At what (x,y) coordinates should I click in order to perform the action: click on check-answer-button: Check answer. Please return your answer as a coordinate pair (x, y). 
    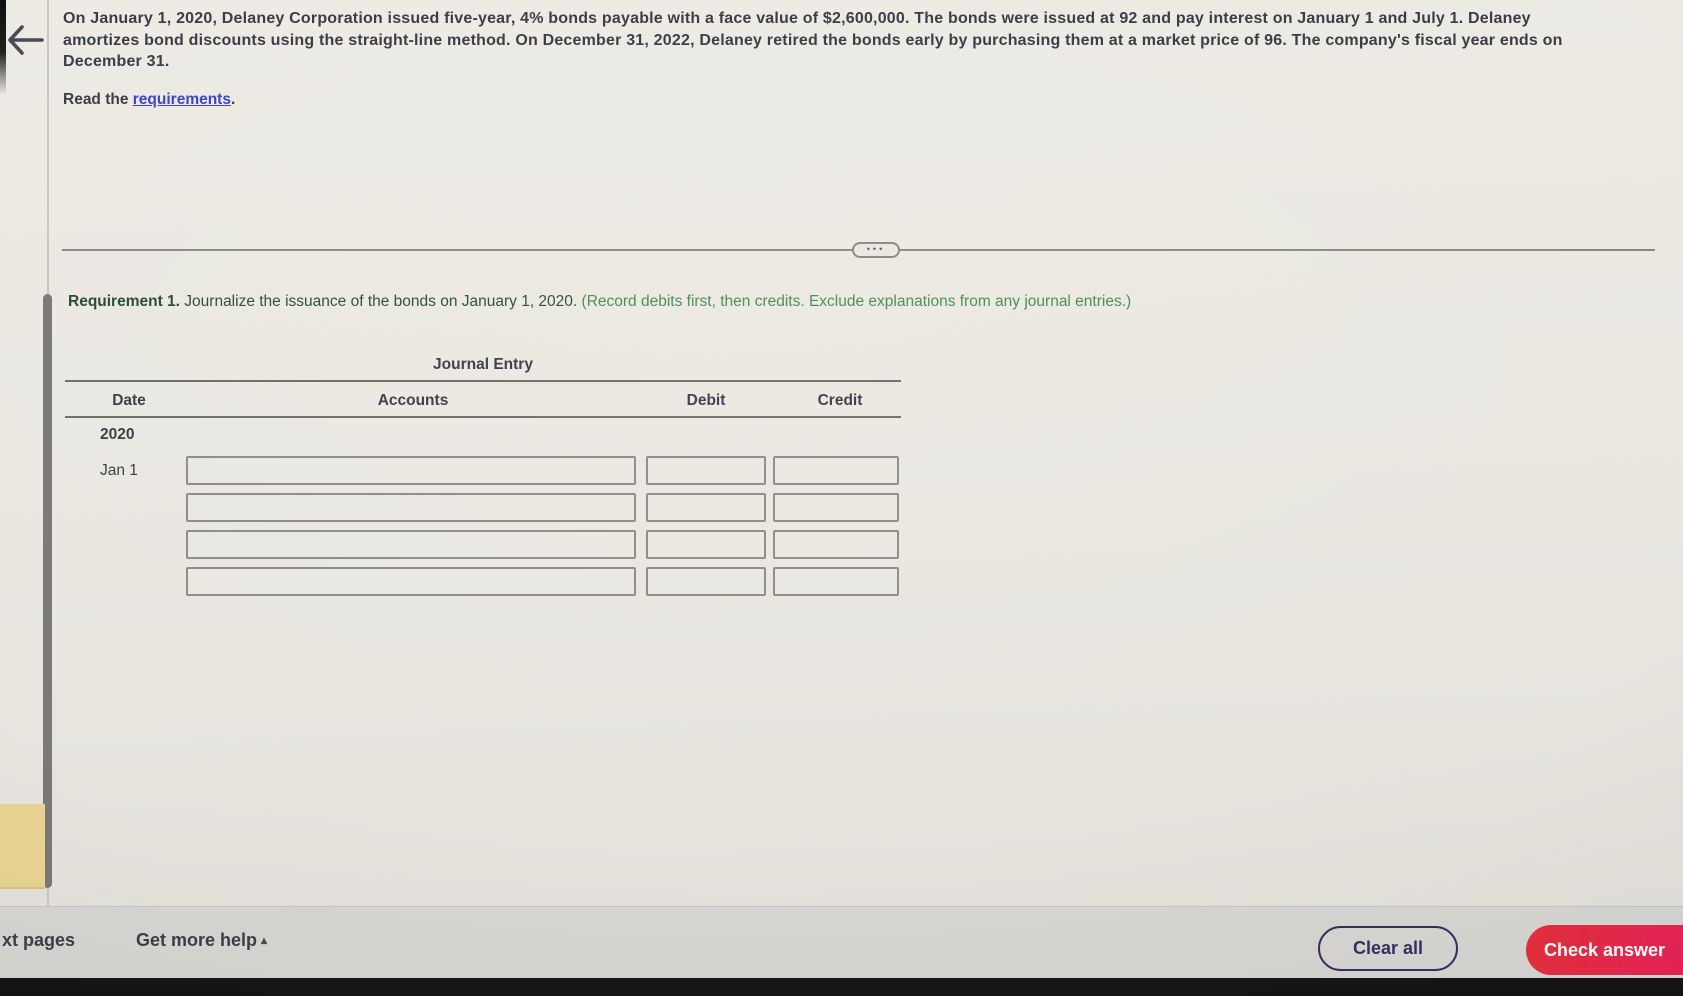
    Looking at the image, I should click on (1604, 950).